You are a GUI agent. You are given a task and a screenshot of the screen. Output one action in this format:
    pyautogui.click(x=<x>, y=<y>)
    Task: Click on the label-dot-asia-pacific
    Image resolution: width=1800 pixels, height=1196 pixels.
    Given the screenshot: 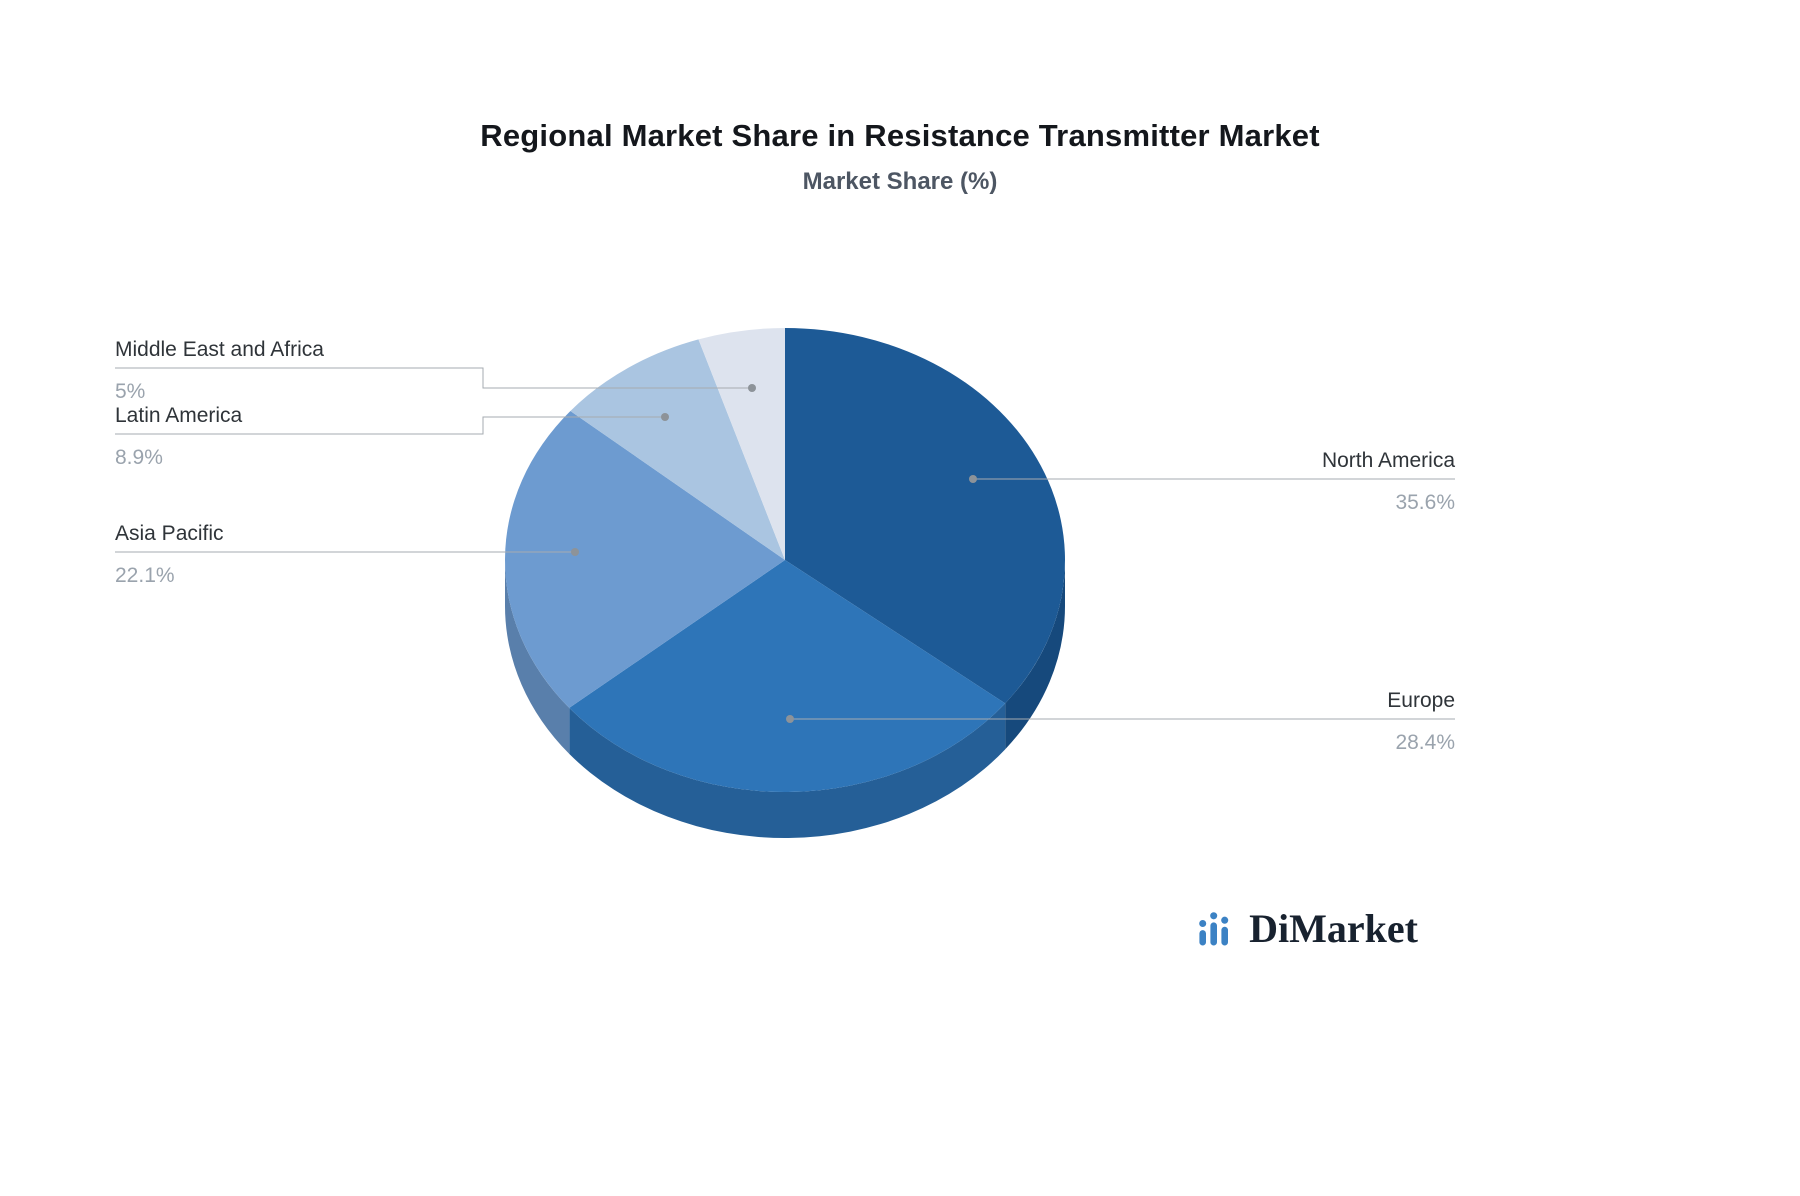 What is the action you would take?
    pyautogui.click(x=575, y=552)
    